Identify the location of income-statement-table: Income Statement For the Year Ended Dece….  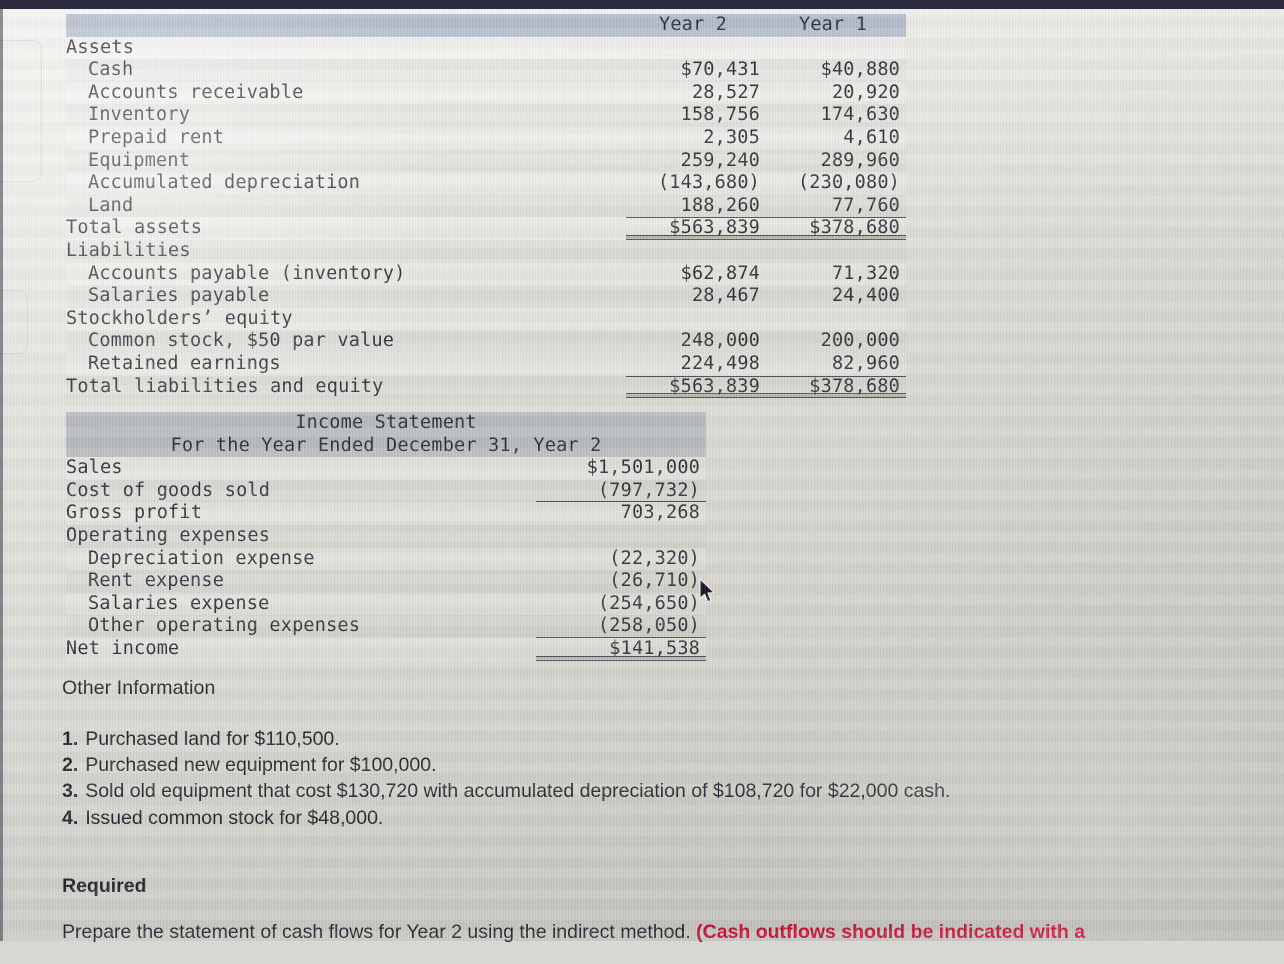
(386, 536).